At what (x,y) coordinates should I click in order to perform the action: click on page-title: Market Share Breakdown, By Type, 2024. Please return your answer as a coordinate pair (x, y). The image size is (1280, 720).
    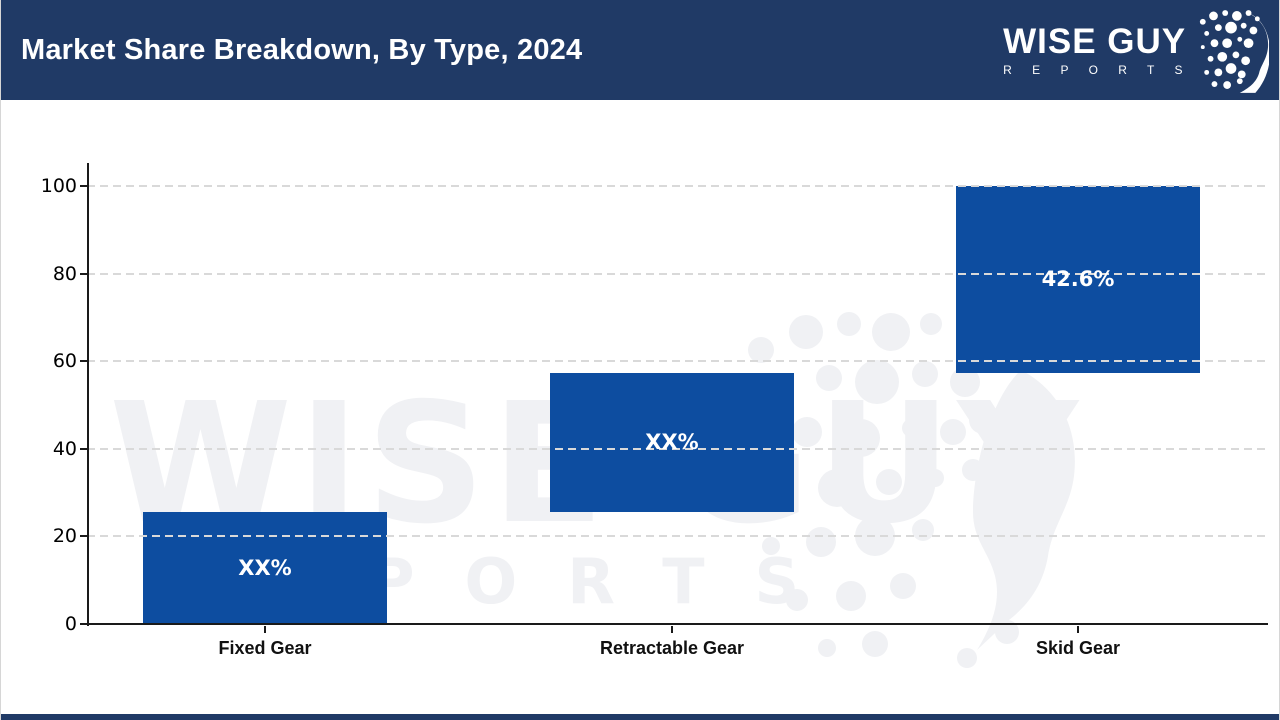
    Looking at the image, I should click on (302, 49).